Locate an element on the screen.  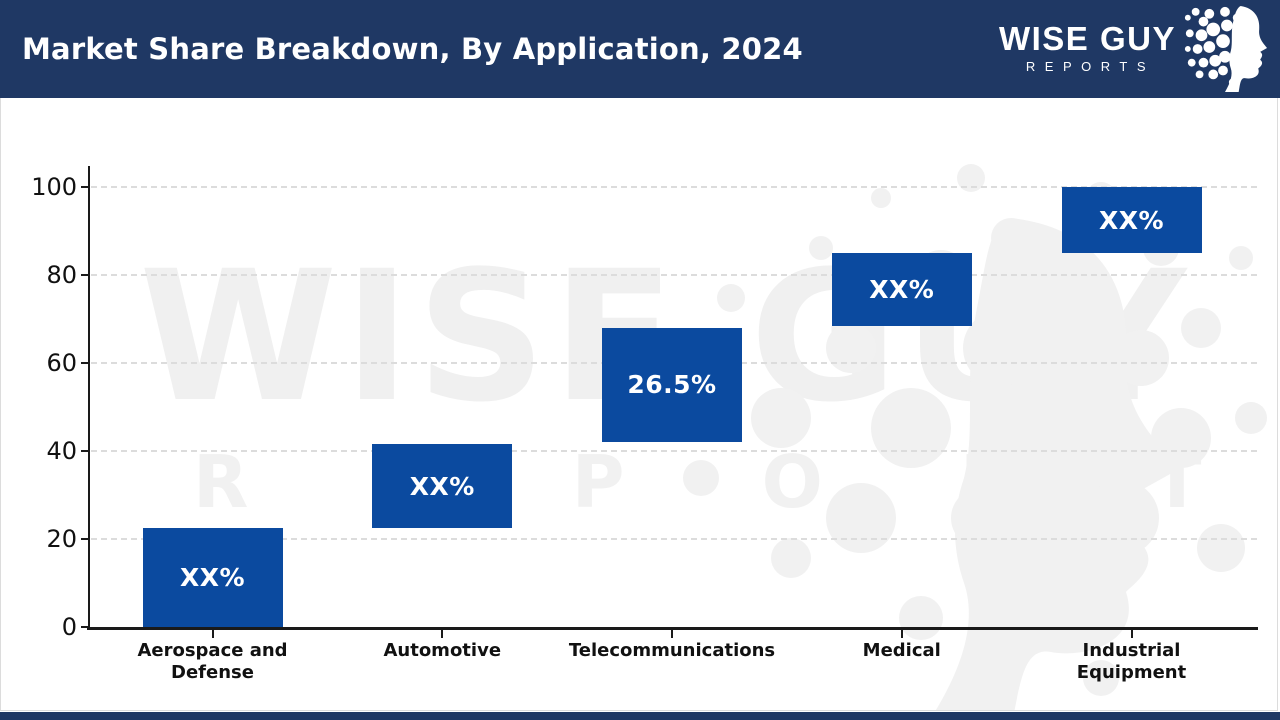
y-tick-label-60: 60 is located at coordinates (61, 363).